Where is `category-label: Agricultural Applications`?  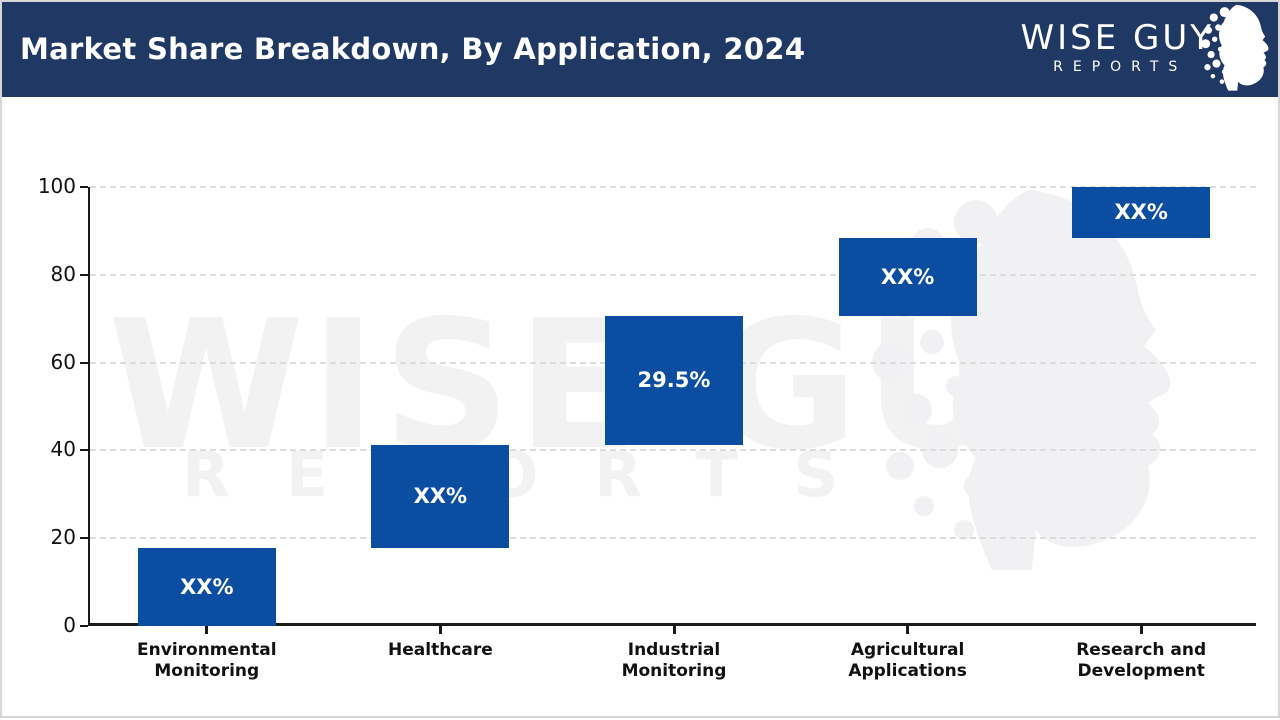 category-label: Agricultural Applications is located at coordinates (907, 661).